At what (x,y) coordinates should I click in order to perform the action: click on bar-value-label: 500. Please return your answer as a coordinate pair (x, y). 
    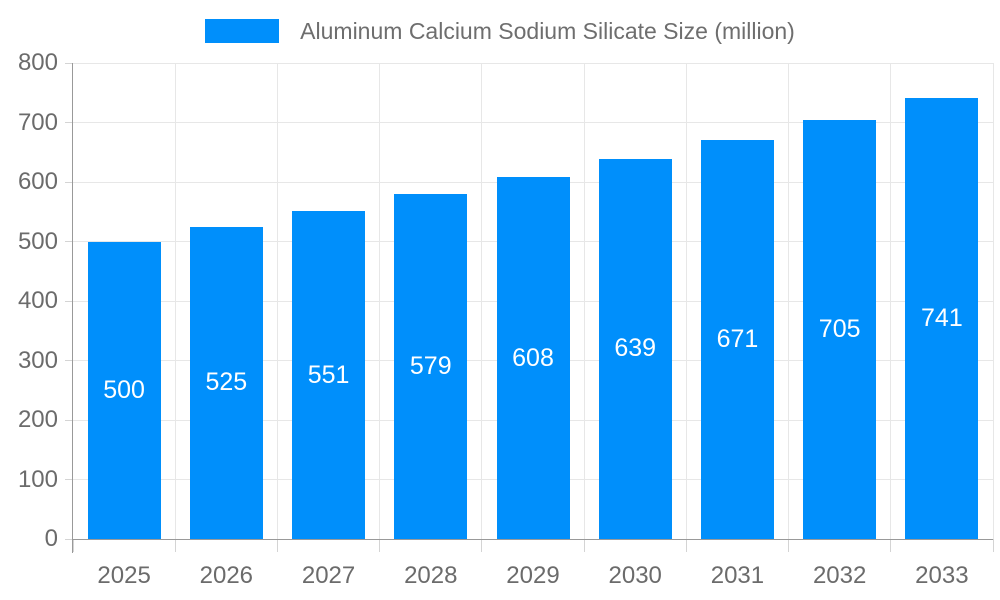
    Looking at the image, I should click on (124, 389).